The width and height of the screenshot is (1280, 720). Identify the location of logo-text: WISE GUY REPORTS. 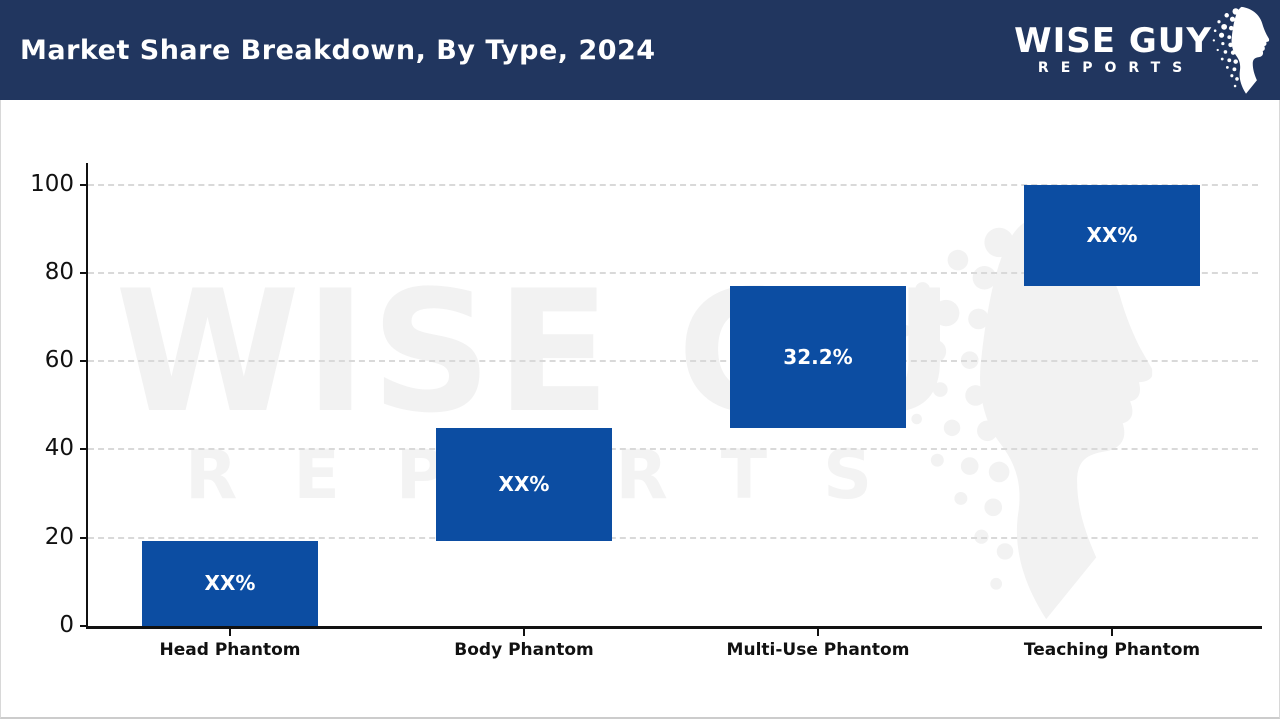
(1113, 48).